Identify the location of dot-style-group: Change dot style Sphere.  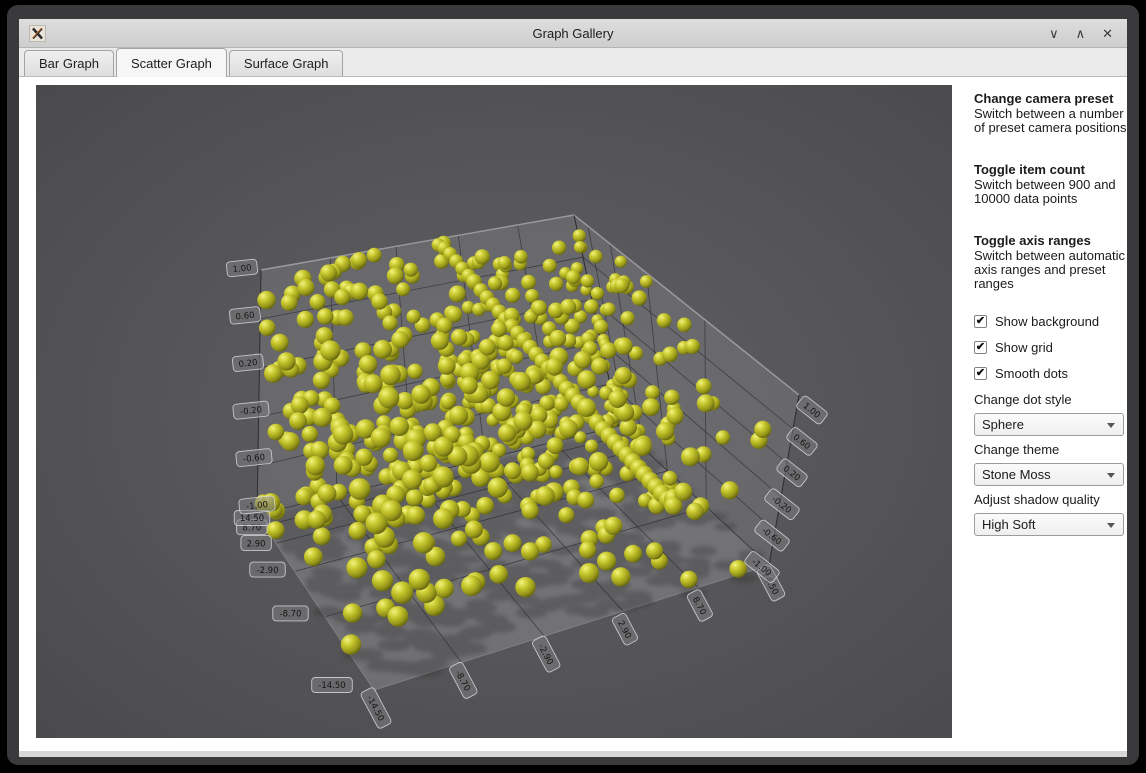
(1053, 414).